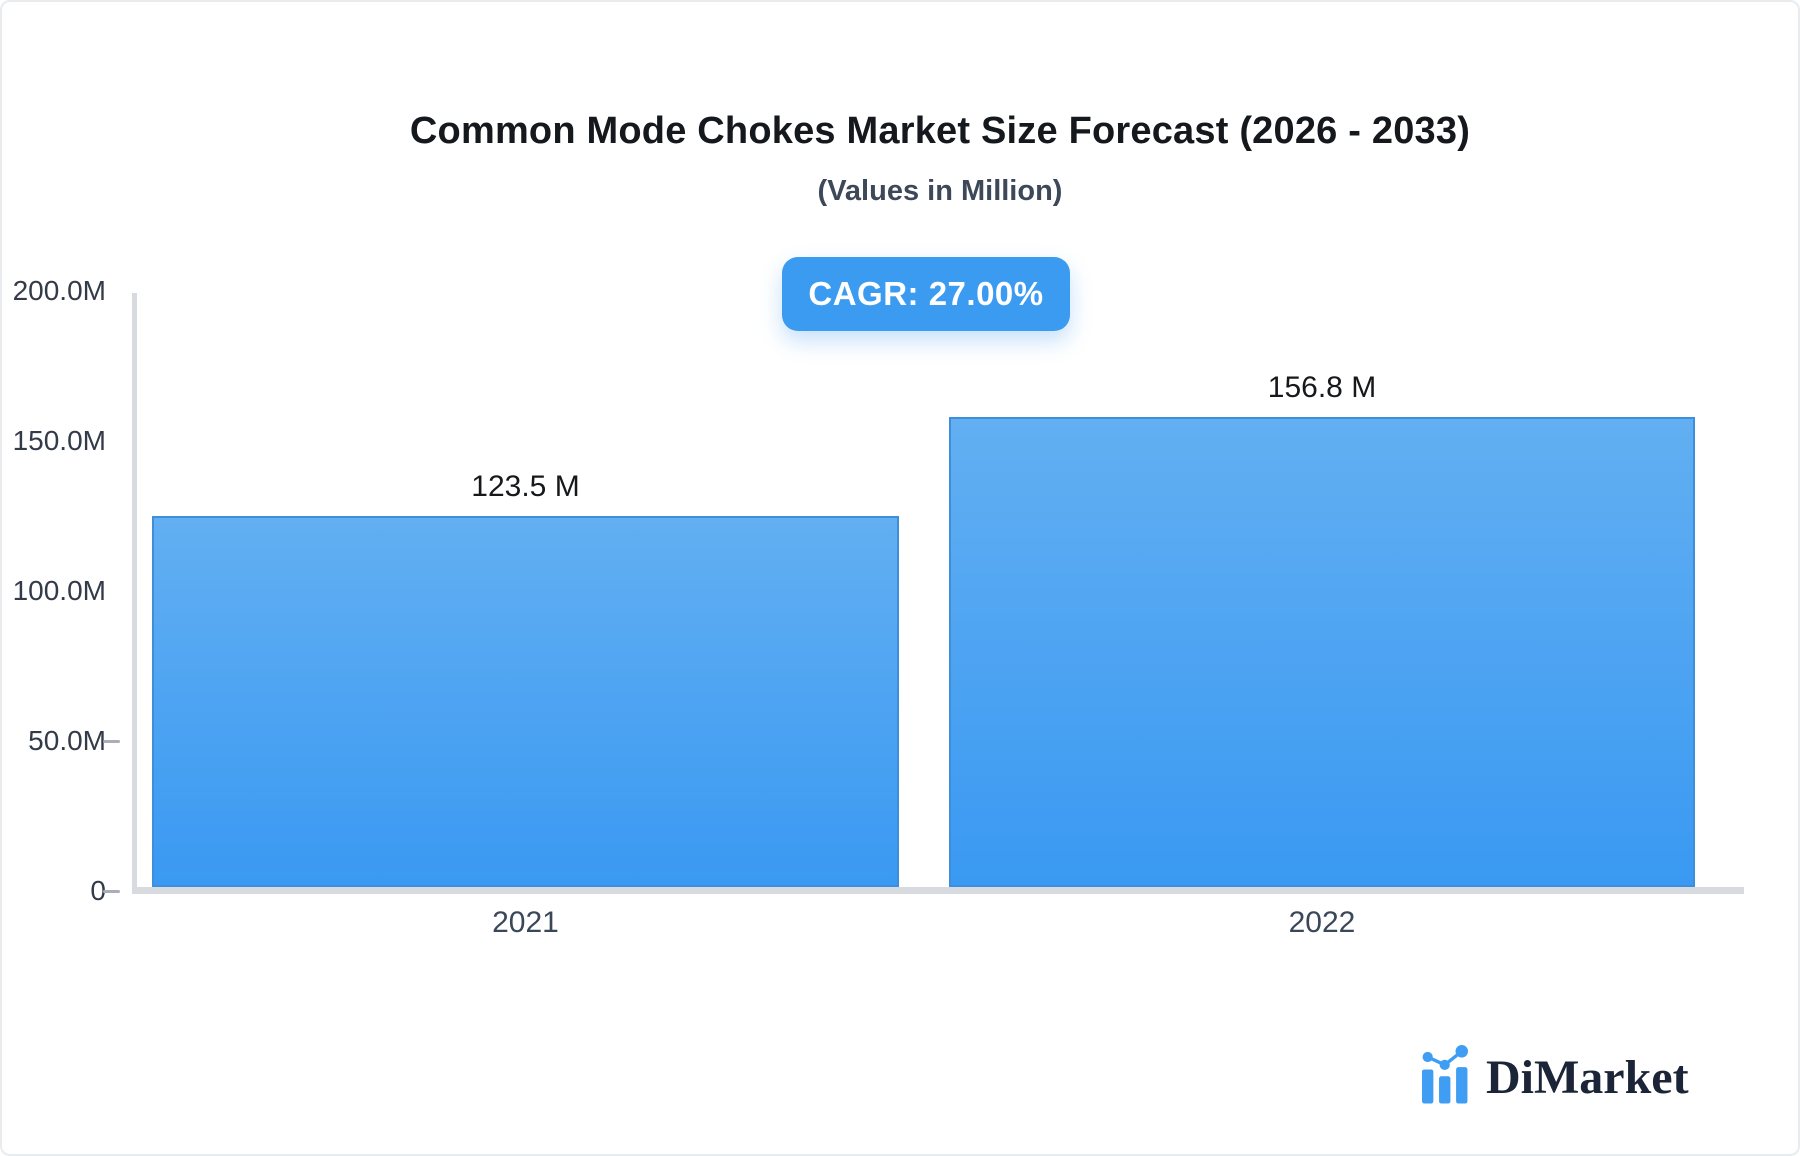  I want to click on cagr-badge-label: CAGR: 27.00%, so click(926, 293).